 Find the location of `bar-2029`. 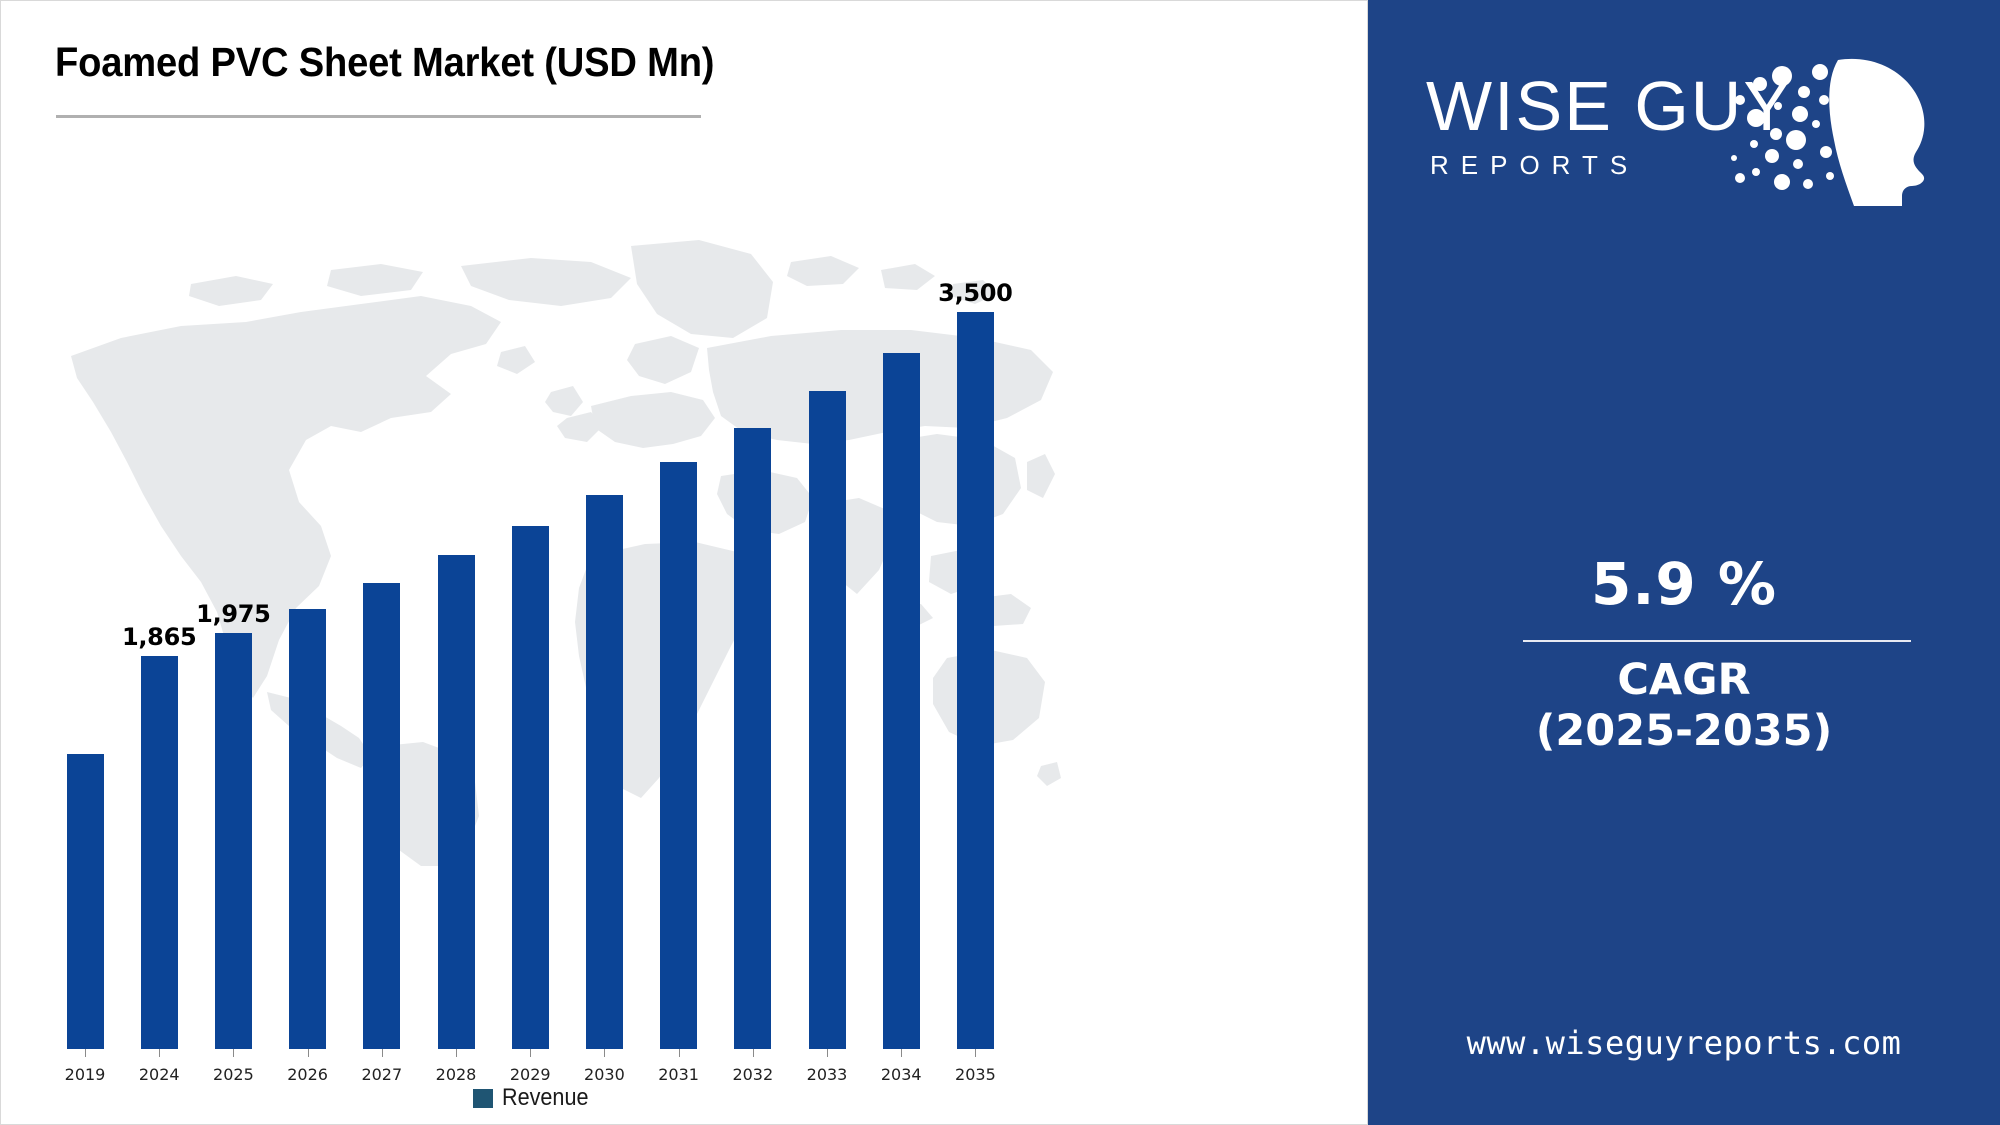

bar-2029 is located at coordinates (530, 787).